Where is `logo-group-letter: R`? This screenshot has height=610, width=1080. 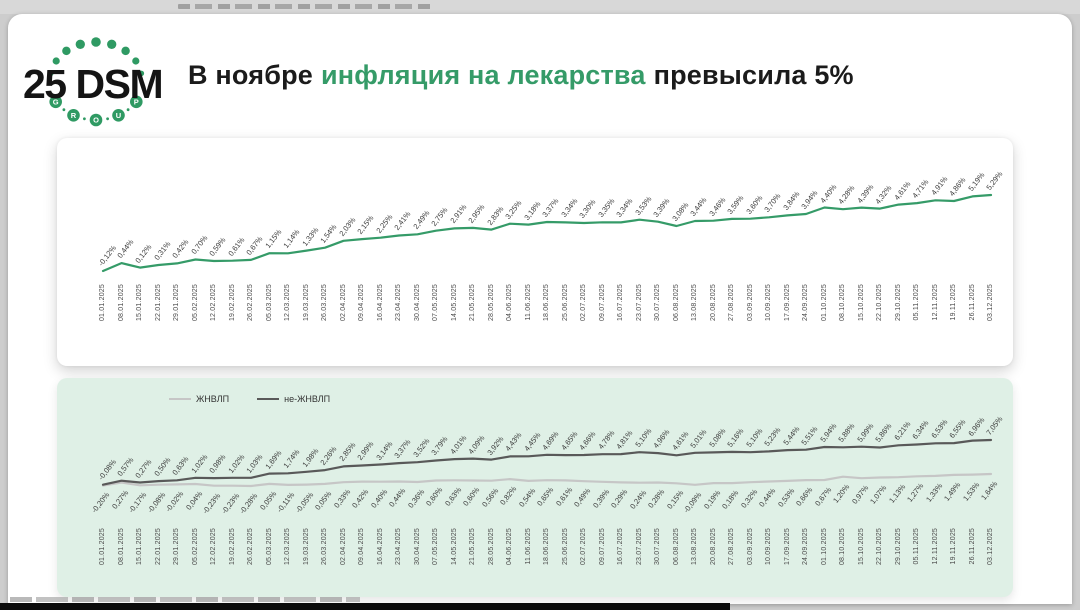
logo-group-letter: R is located at coordinates (74, 115).